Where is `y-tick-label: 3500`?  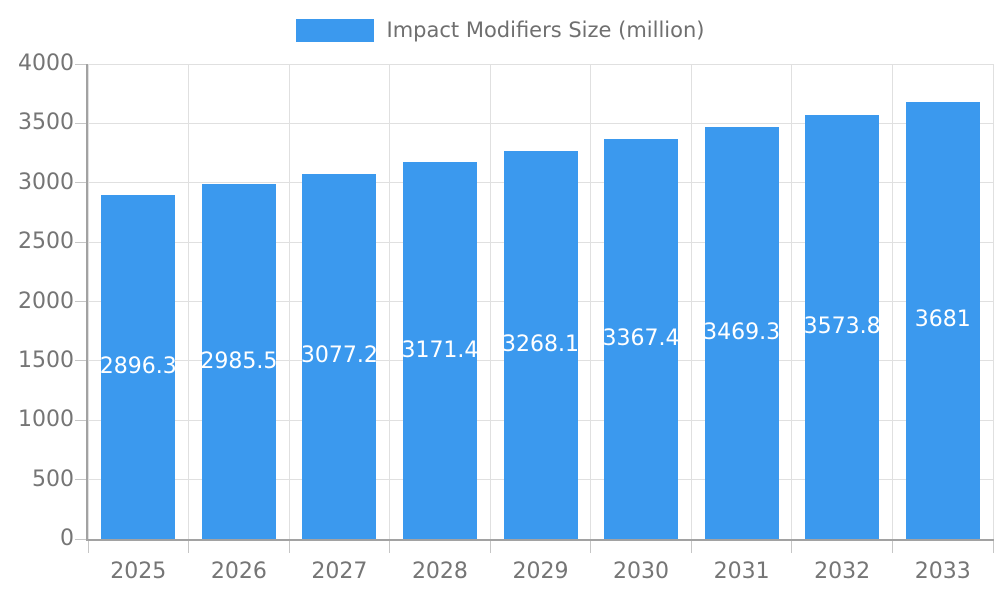 y-tick-label: 3500 is located at coordinates (46, 123).